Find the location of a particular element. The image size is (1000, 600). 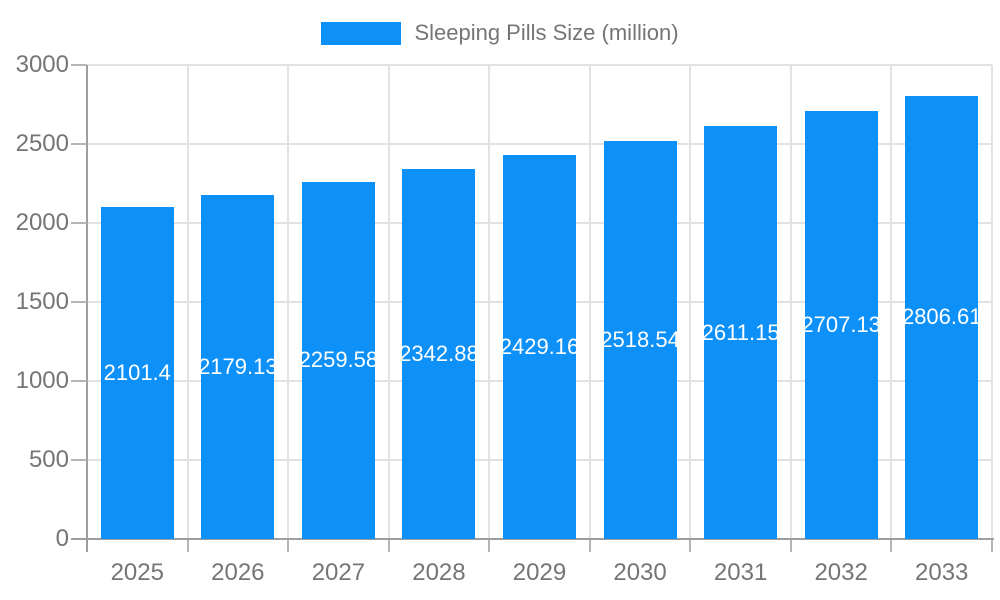

bar-value-label: 2611.15 is located at coordinates (741, 332).